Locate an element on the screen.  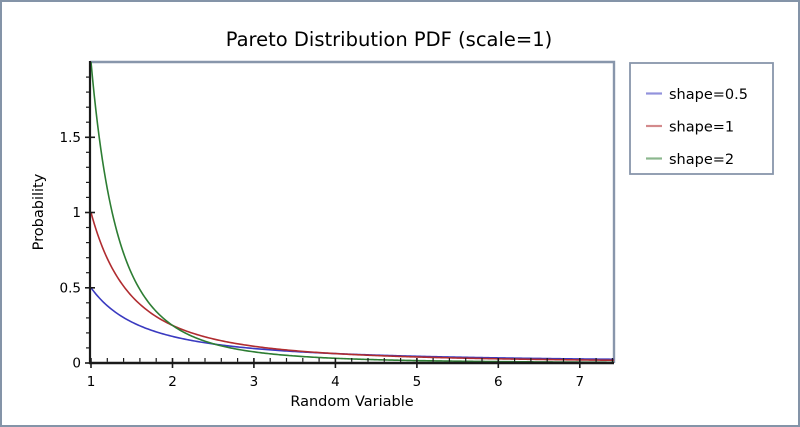
y-tick-label: 0.5 is located at coordinates (70, 288).